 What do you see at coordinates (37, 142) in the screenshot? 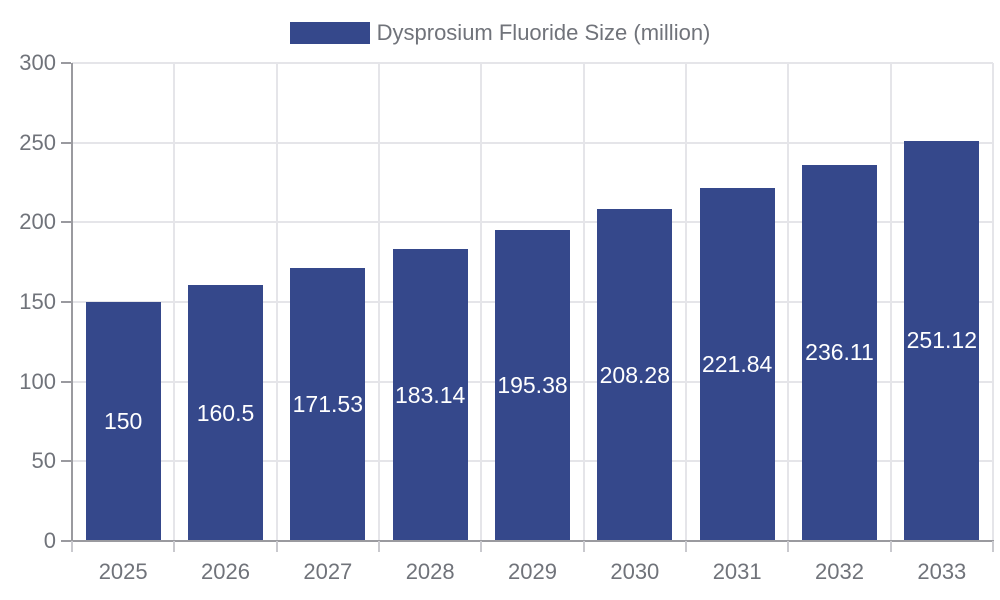
I see `y-axis-label: 250` at bounding box center [37, 142].